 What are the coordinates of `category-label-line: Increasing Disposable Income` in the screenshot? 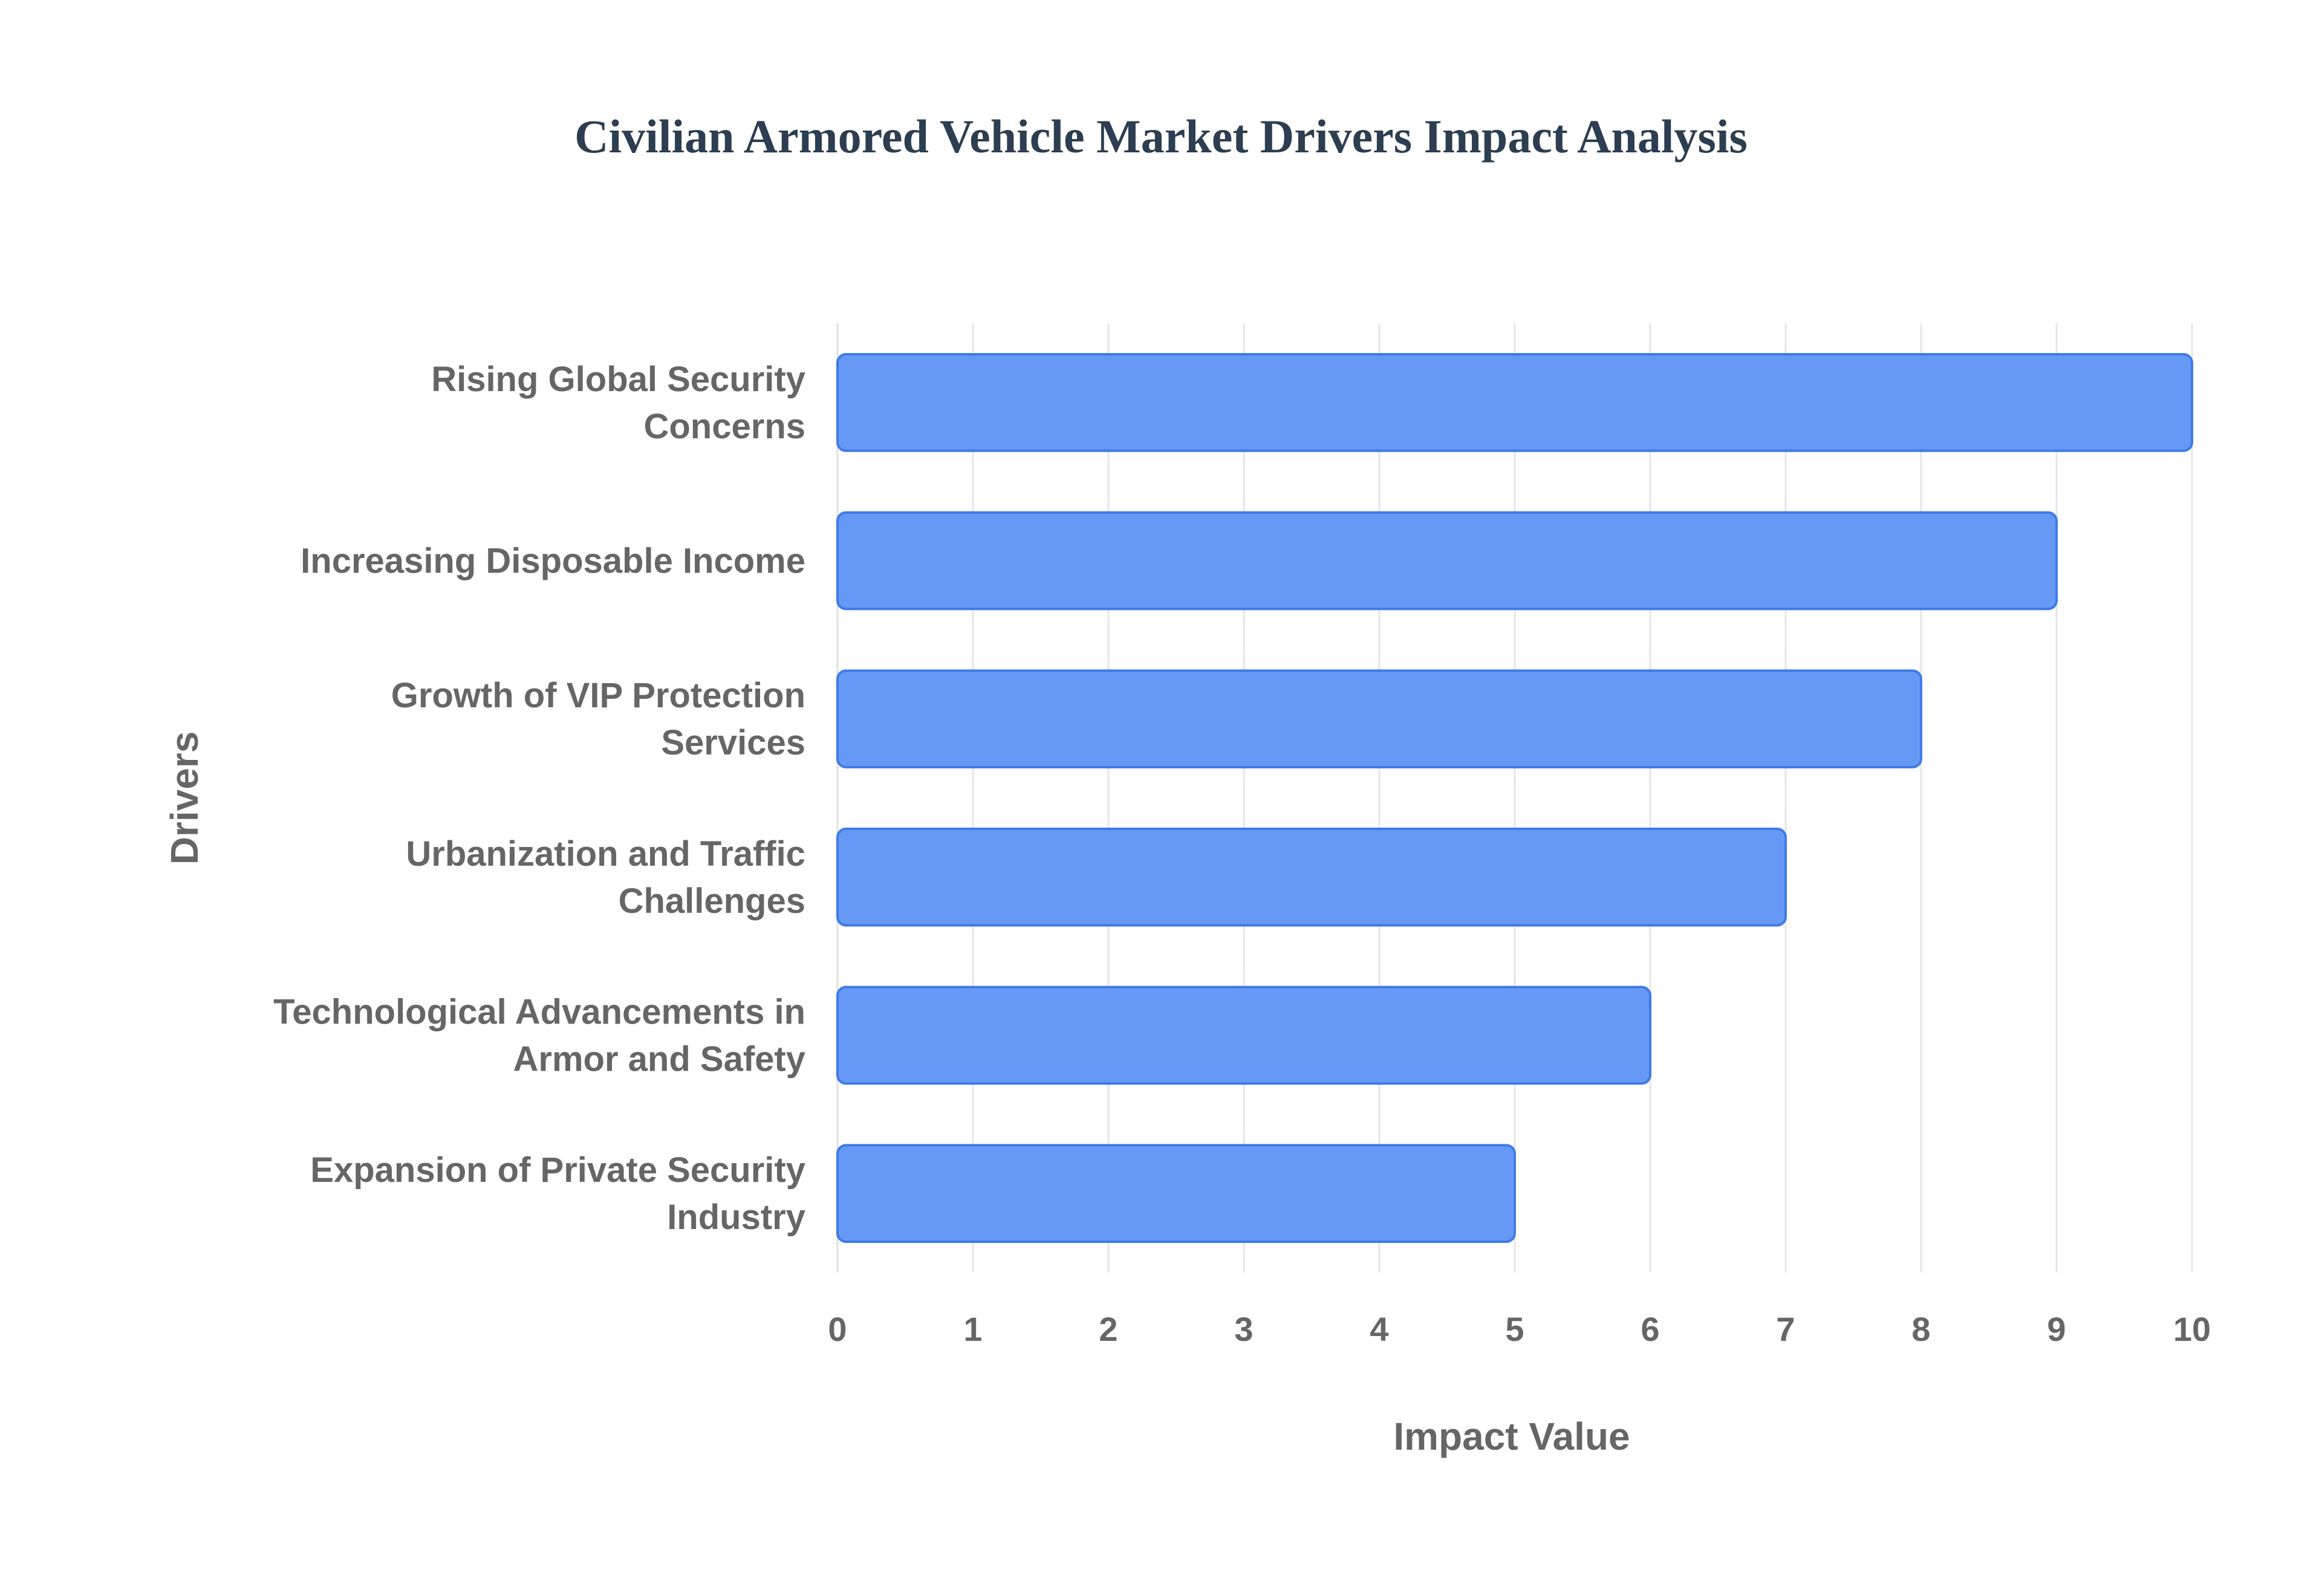 It's located at (553, 561).